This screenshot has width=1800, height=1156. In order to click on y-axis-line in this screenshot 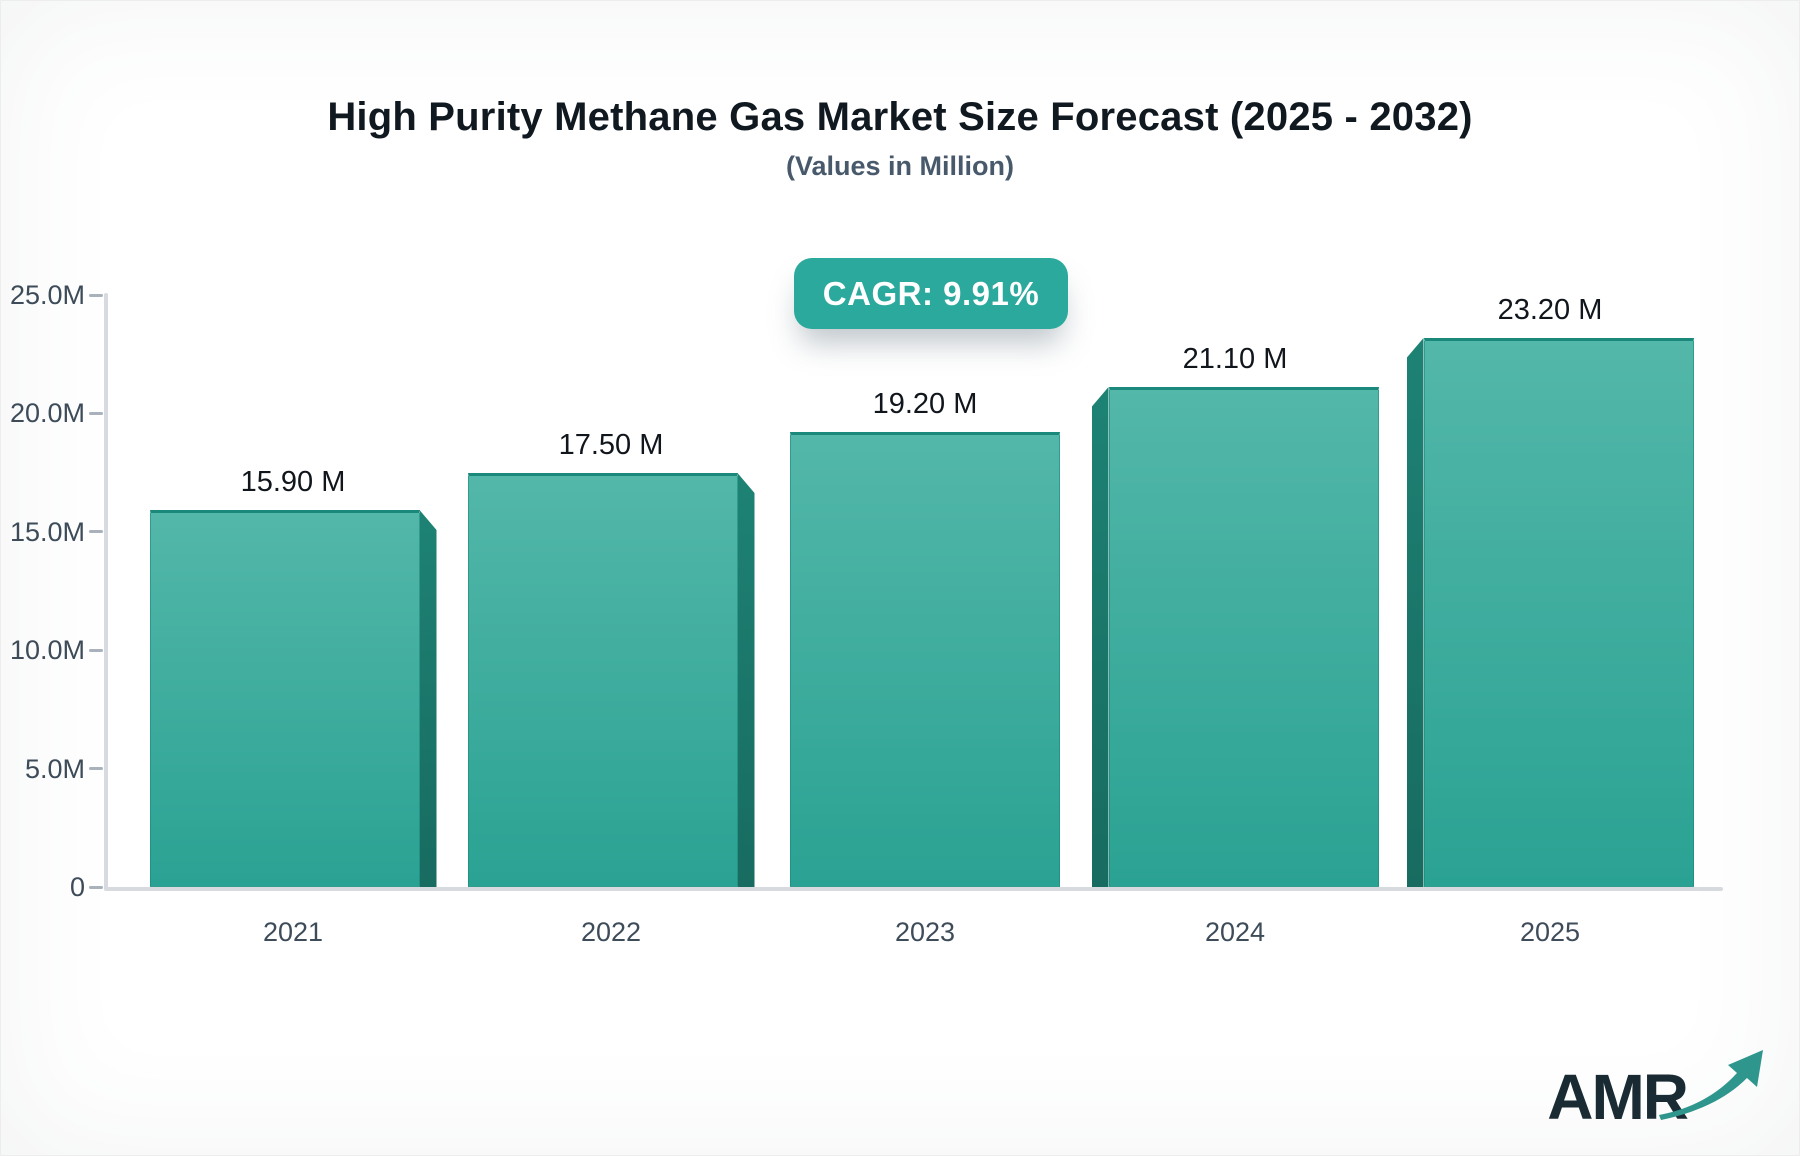, I will do `click(106, 592)`.